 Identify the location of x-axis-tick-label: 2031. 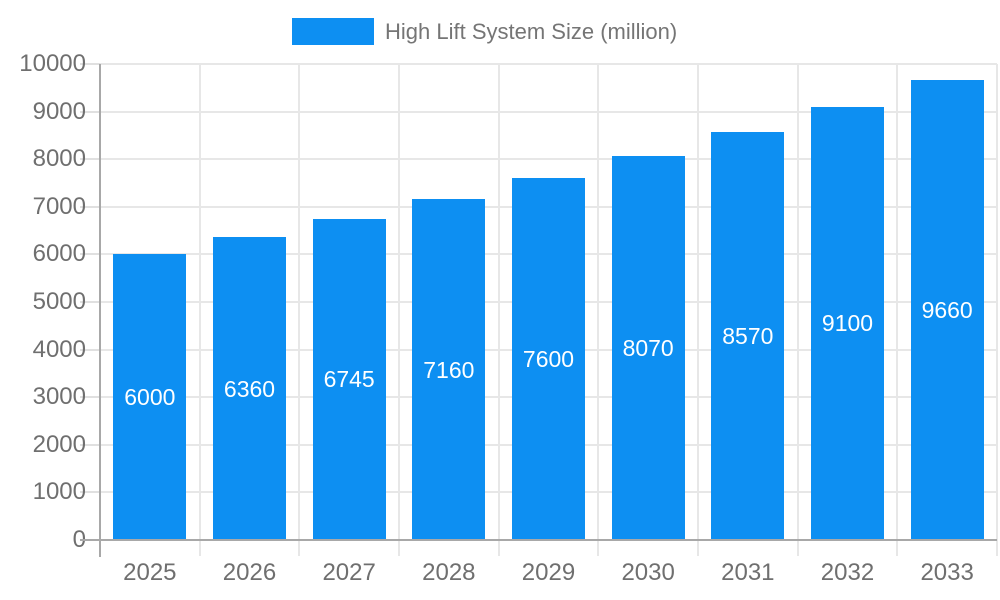
(748, 572).